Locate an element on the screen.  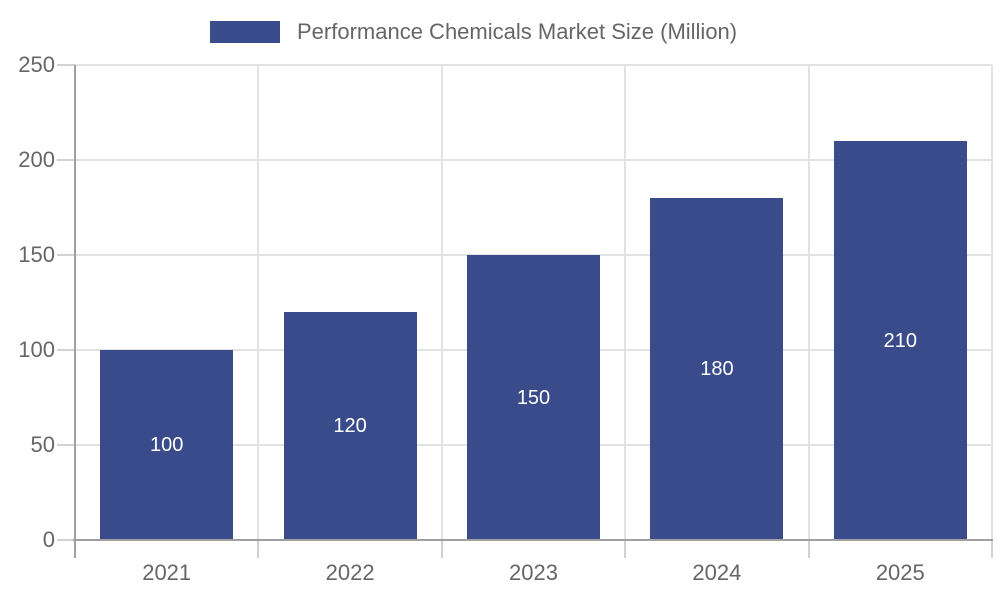
bar-value-label: 120 is located at coordinates (350, 426).